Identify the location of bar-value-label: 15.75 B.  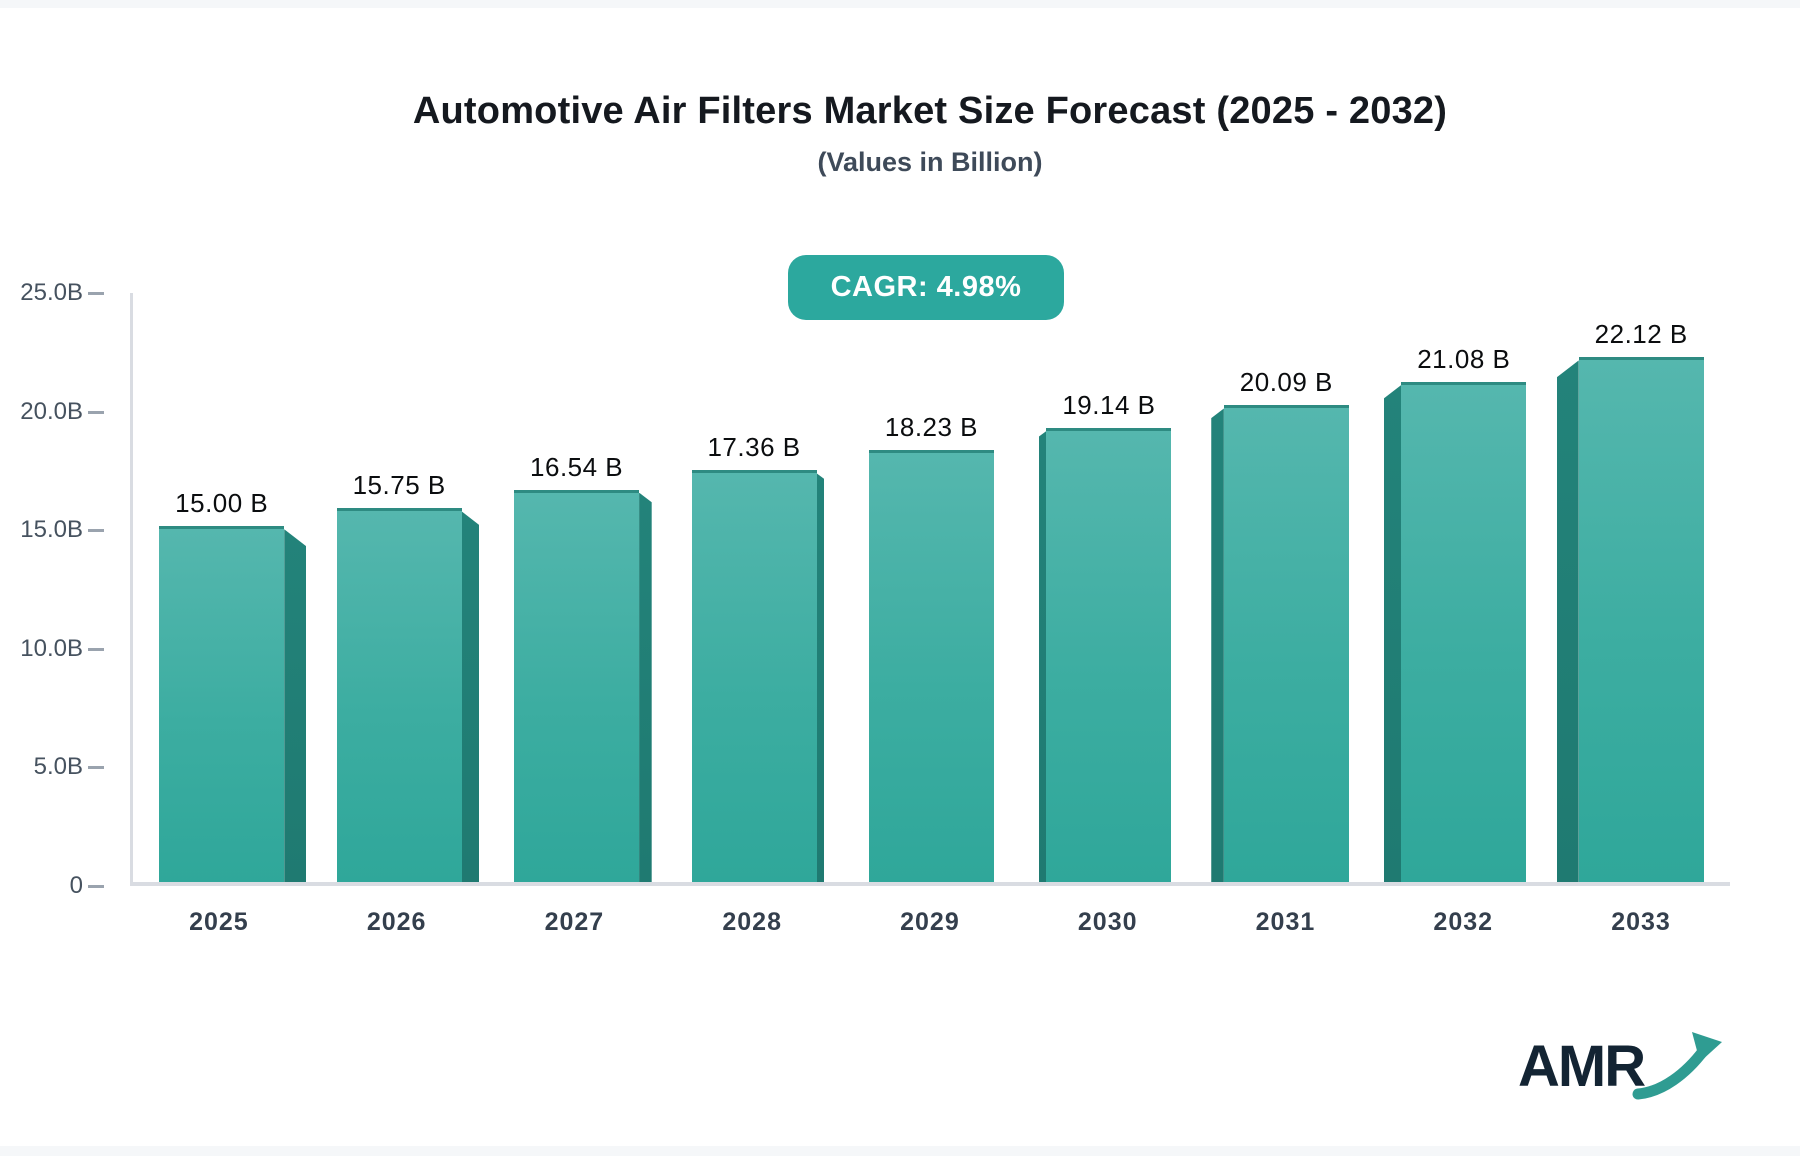
(399, 485).